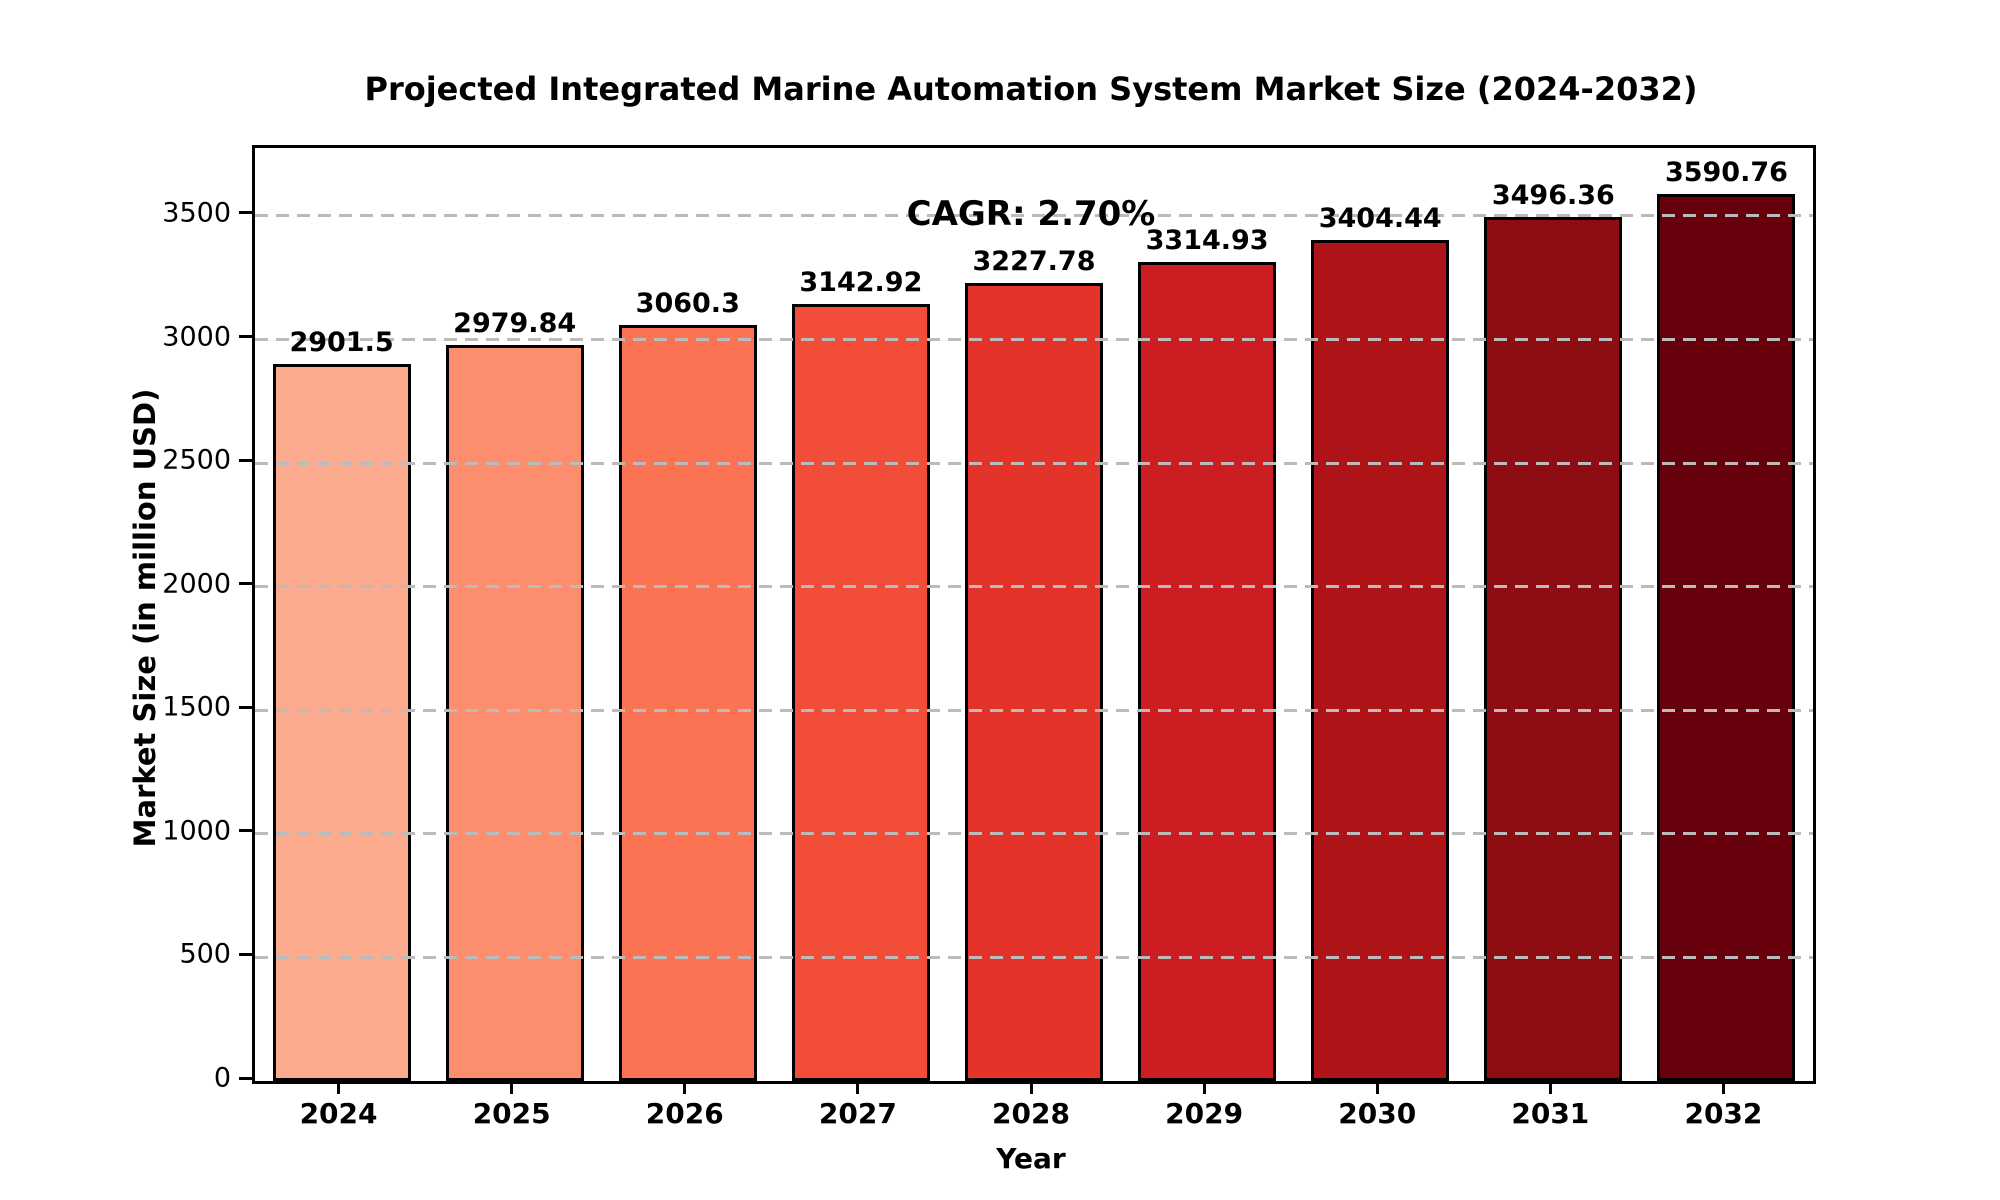 The width and height of the screenshot is (2000, 1200). What do you see at coordinates (196, 337) in the screenshot?
I see `y-tick-label-3000: 3000` at bounding box center [196, 337].